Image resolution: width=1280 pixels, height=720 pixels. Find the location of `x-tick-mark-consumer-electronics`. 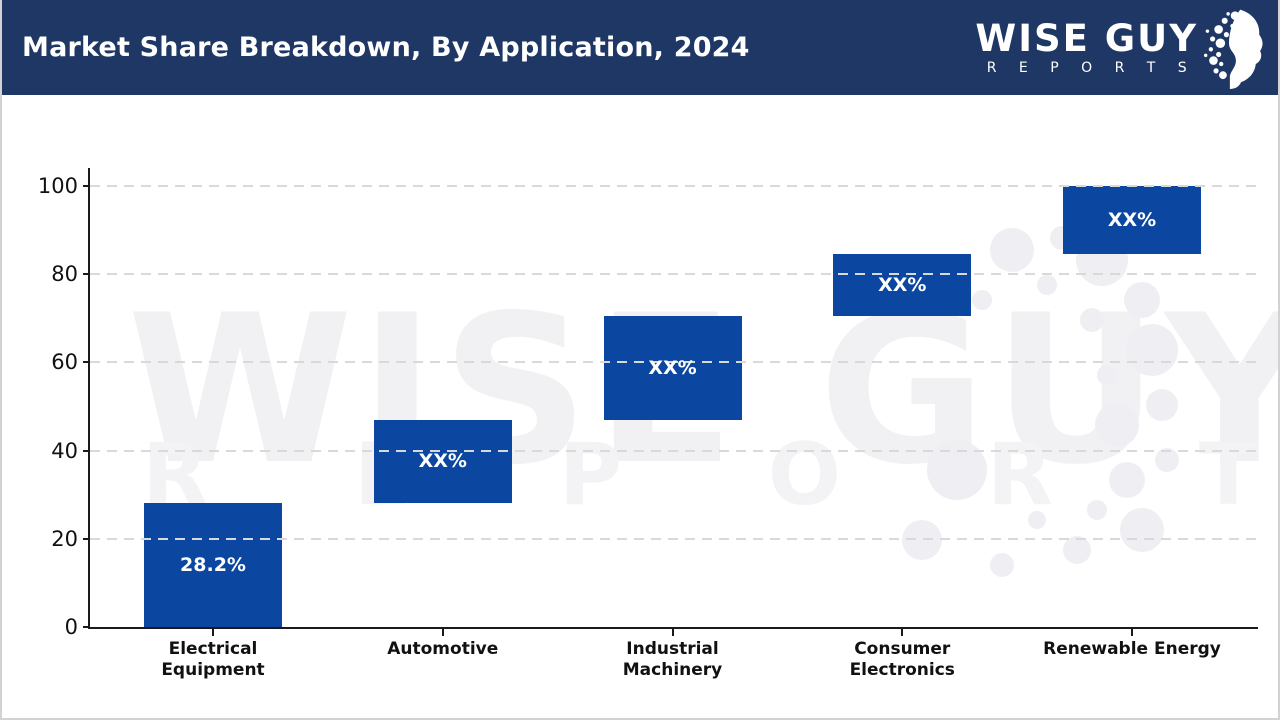

x-tick-mark-consumer-electronics is located at coordinates (902, 632).